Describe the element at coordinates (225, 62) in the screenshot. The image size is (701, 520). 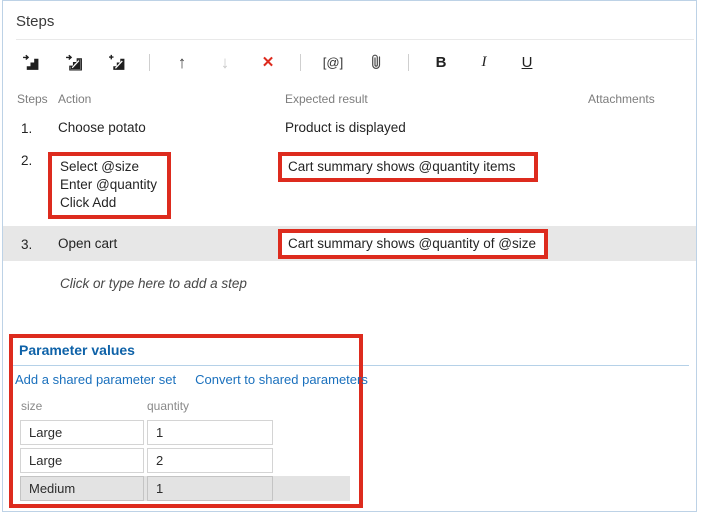
I see `move-step-down-icon: ↓` at that location.